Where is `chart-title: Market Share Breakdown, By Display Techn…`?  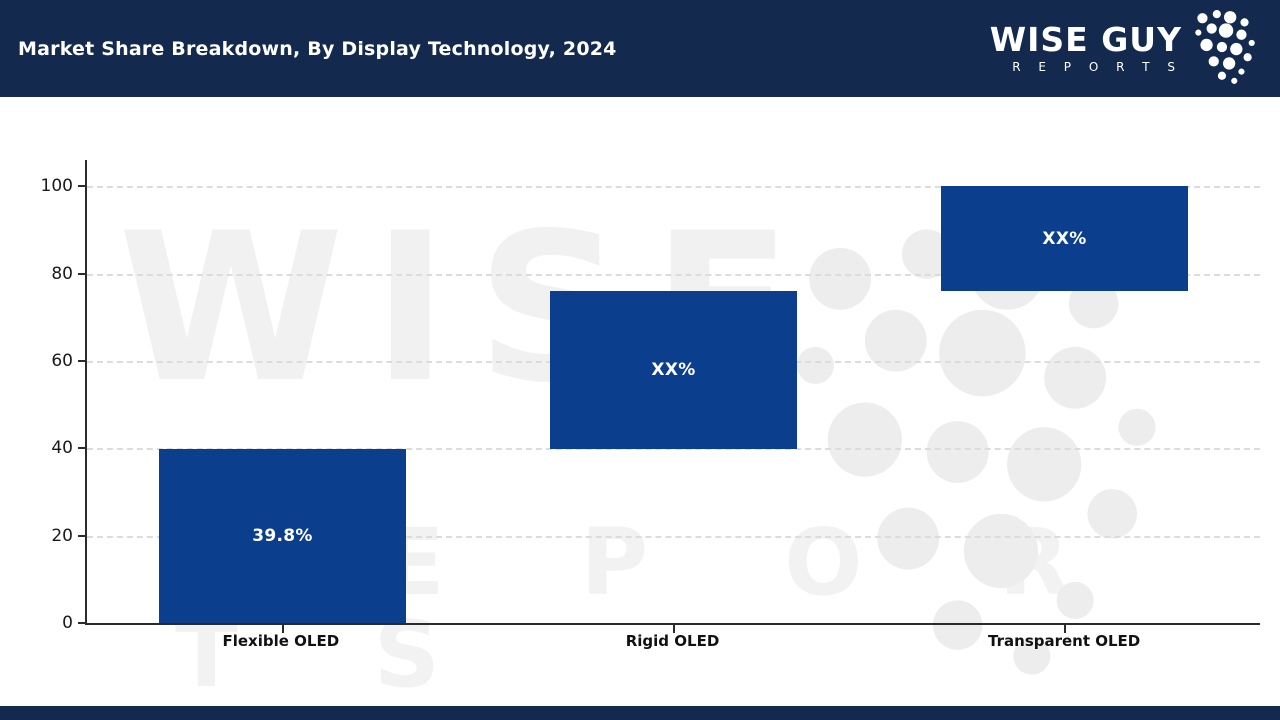 chart-title: Market Share Breakdown, By Display Techn… is located at coordinates (317, 48).